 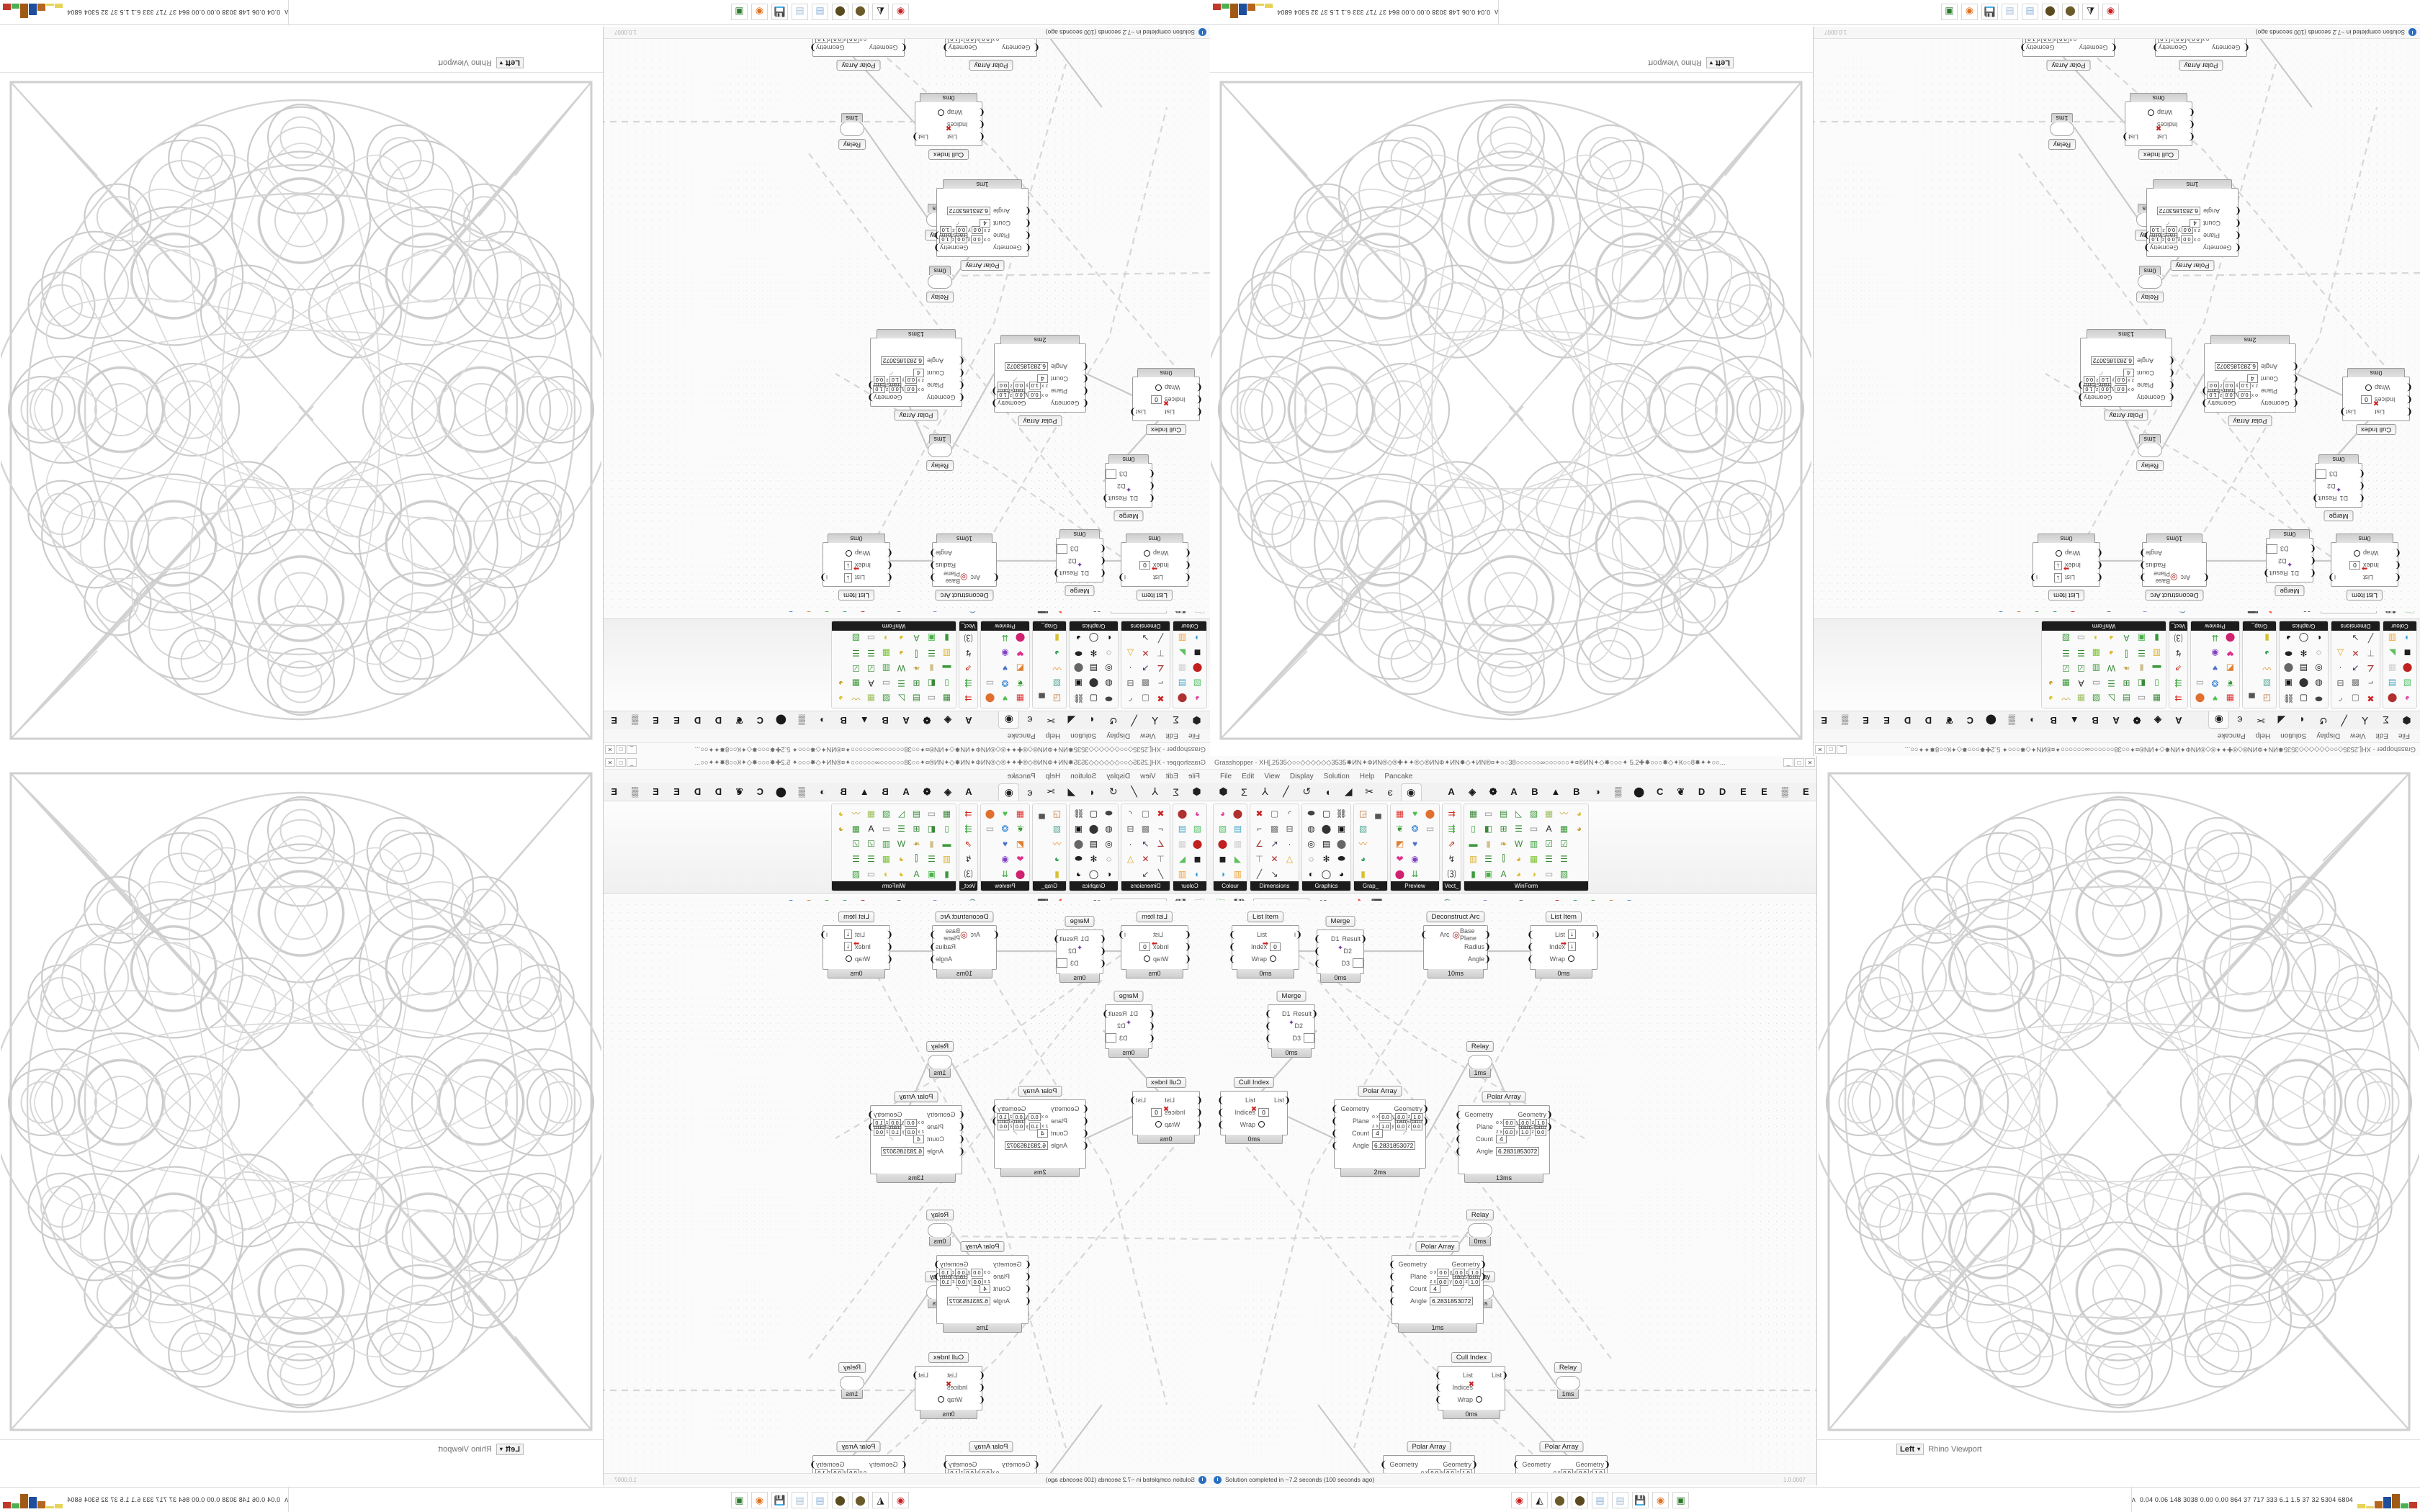 I want to click on hearts-icon: ❤, so click(x=1020, y=653).